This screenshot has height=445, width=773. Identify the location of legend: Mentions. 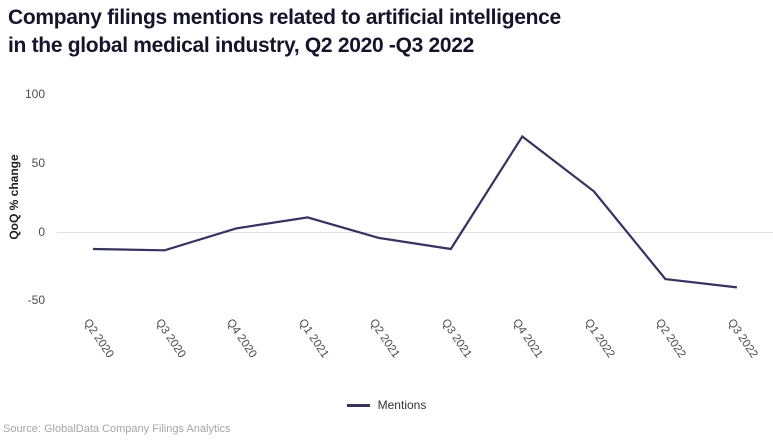
(386, 405).